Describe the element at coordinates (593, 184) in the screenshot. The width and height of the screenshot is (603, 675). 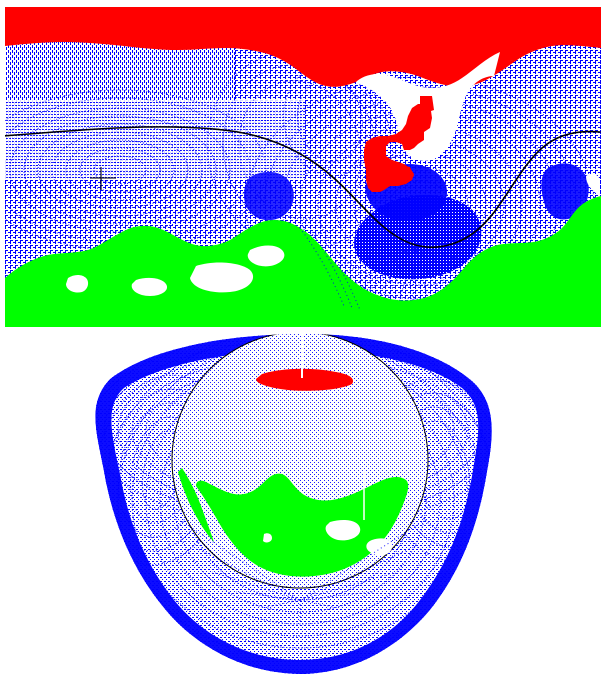
I see `white-sliver-right` at that location.